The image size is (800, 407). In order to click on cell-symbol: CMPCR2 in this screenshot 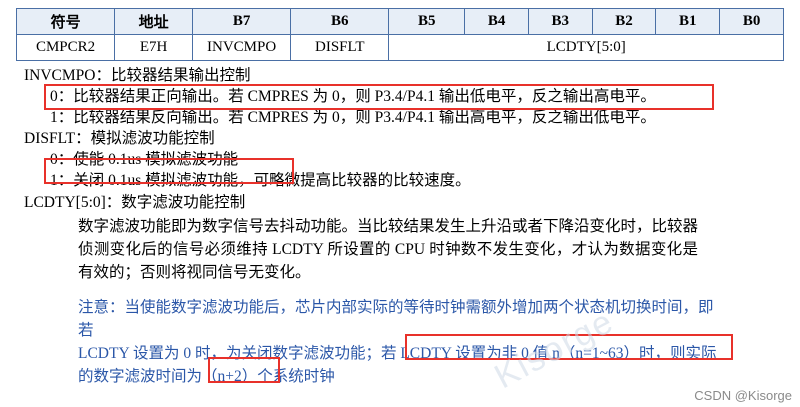, I will do `click(65, 47)`.